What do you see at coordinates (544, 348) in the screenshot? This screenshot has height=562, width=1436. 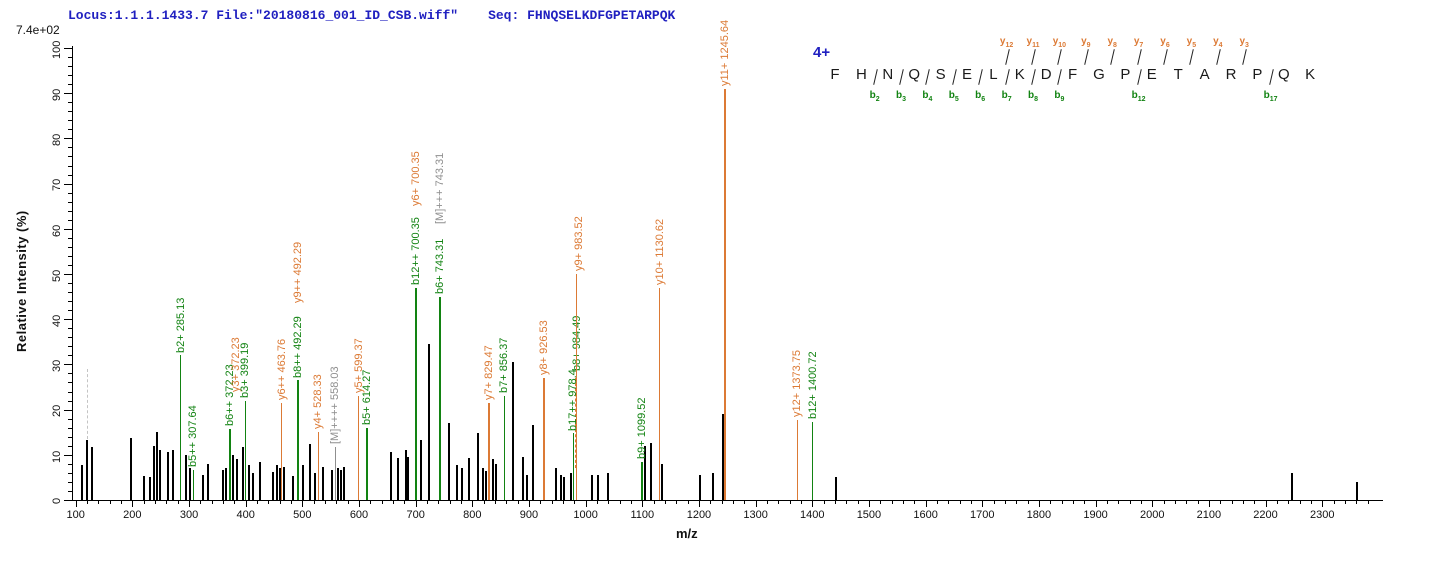 I see `ion-label: y8+ 926.53` at bounding box center [544, 348].